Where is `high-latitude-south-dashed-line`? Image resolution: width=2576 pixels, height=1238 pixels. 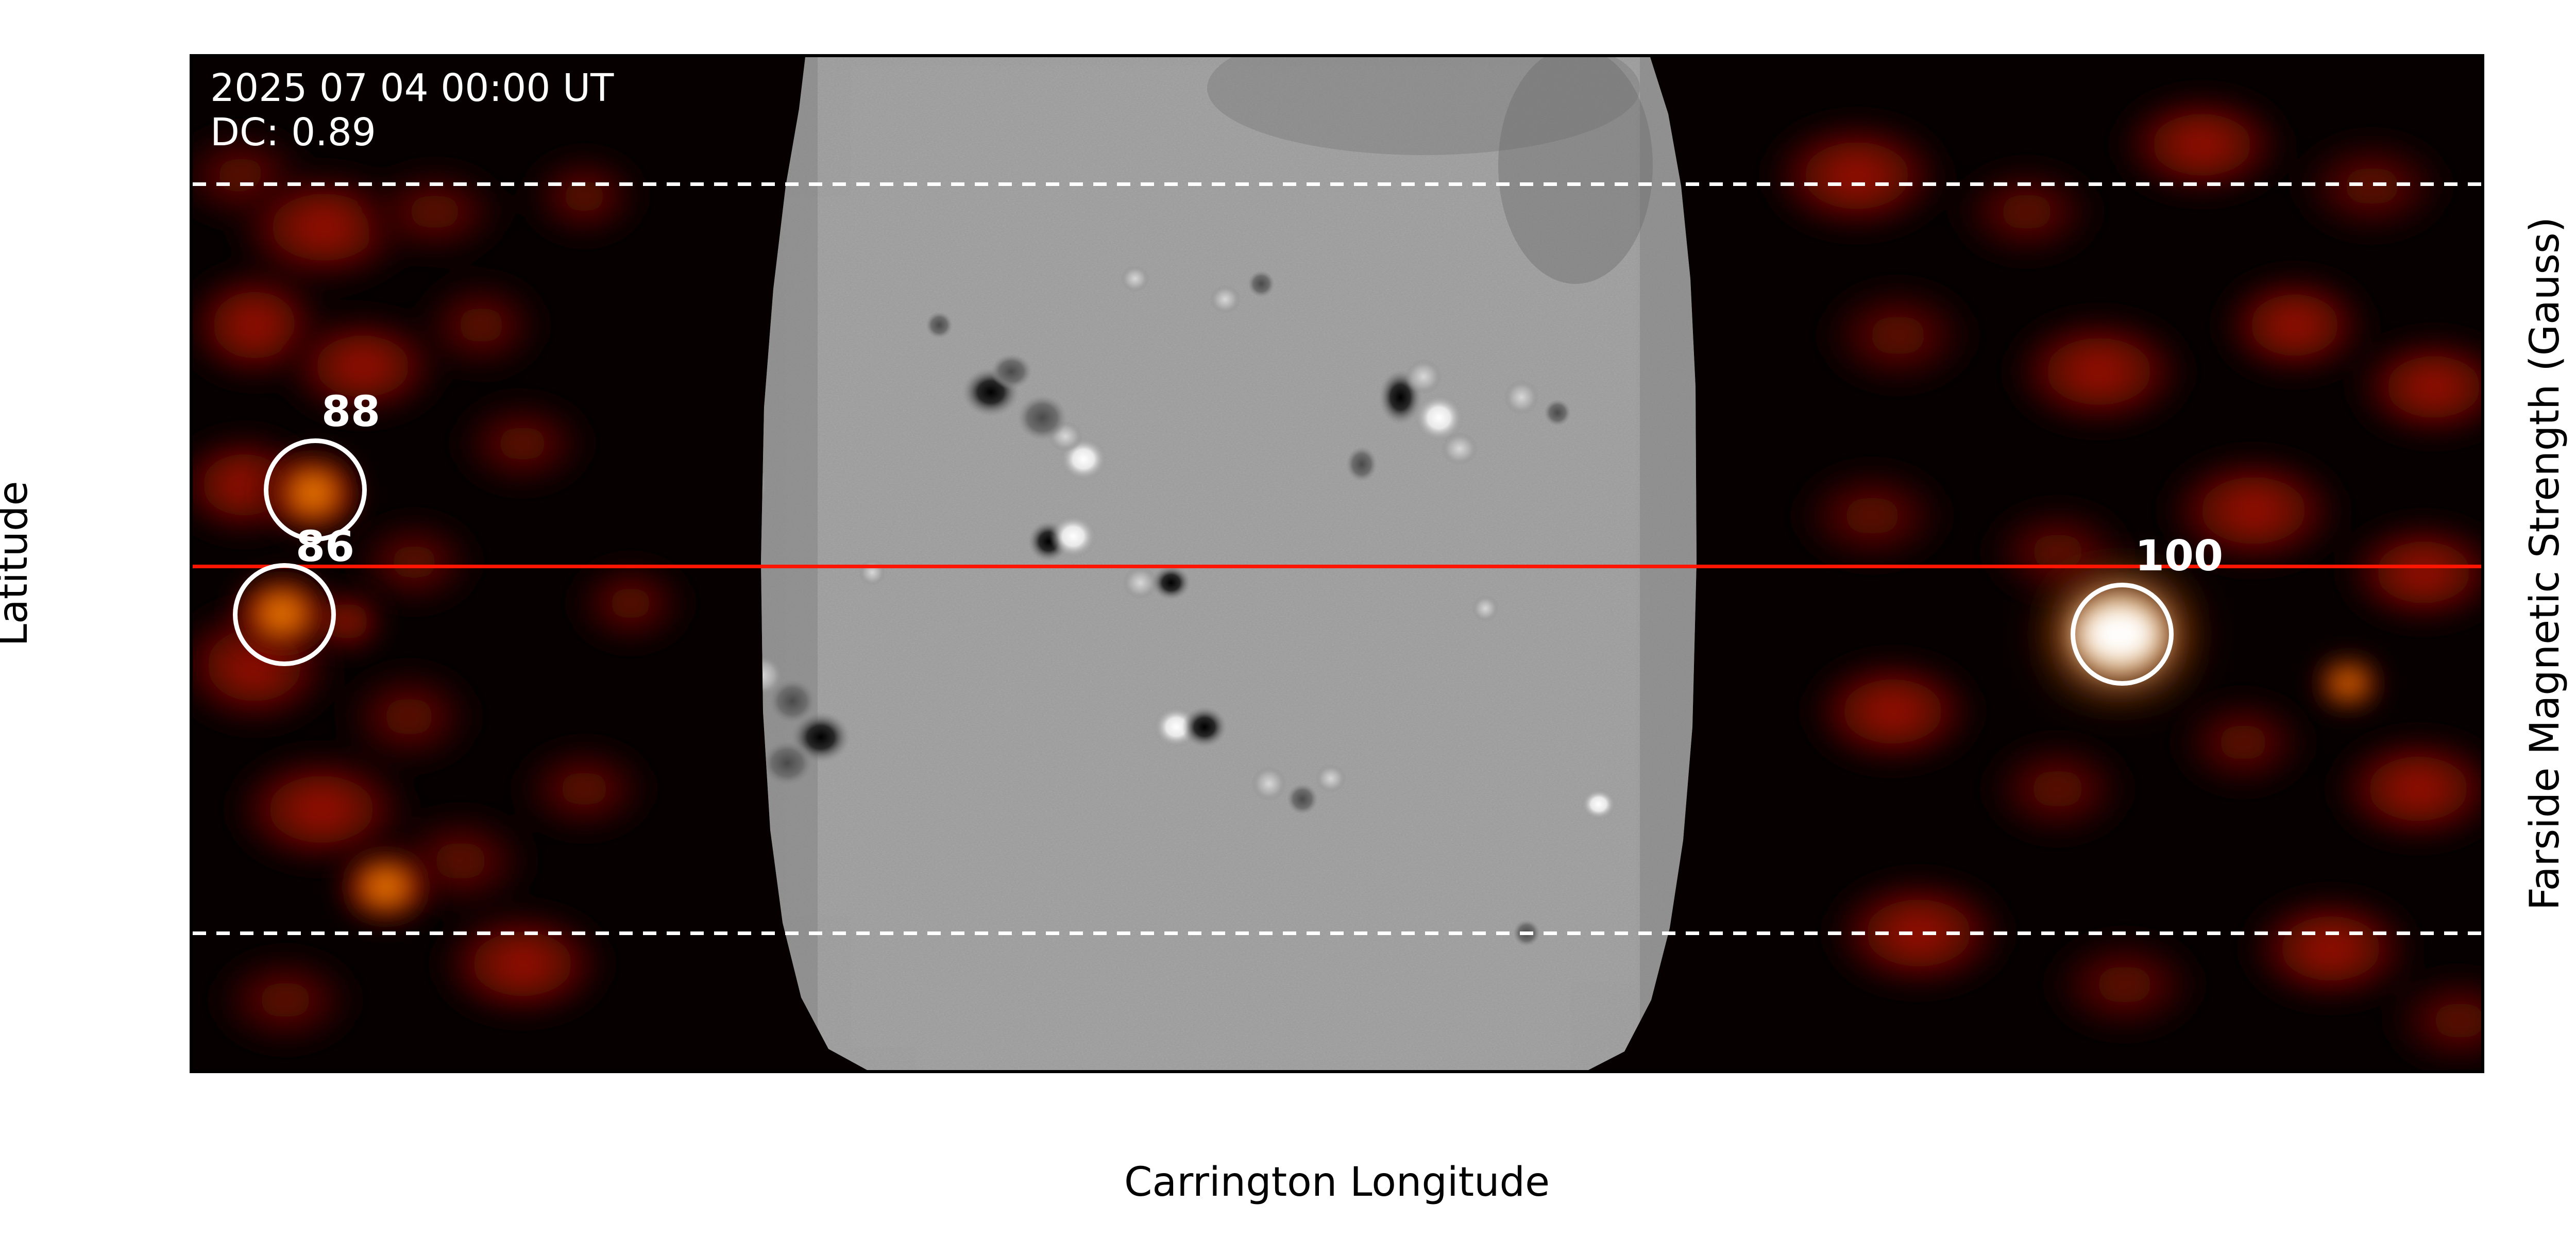 high-latitude-south-dashed-line is located at coordinates (1337, 933).